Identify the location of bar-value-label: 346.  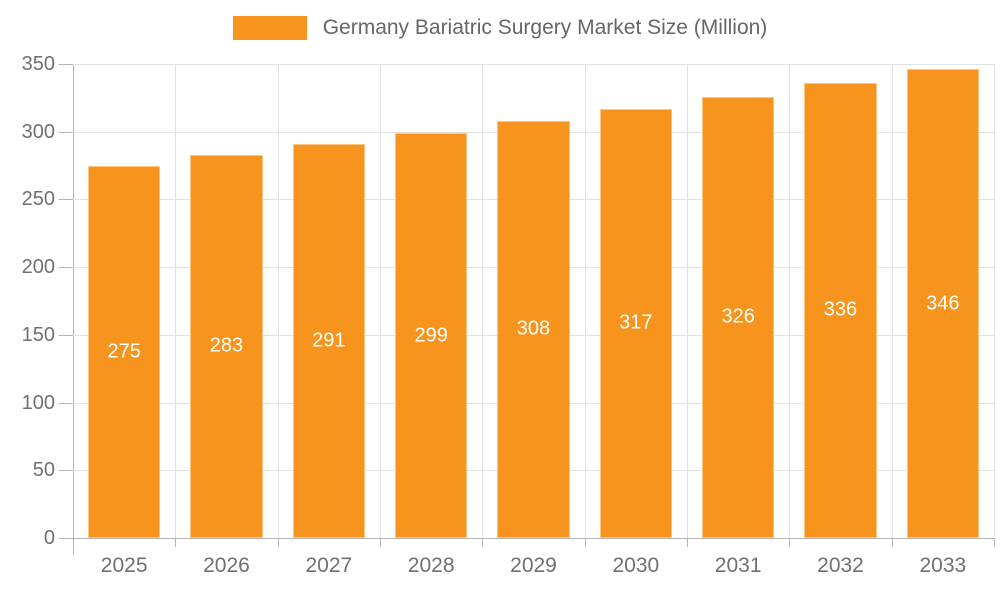
(943, 303).